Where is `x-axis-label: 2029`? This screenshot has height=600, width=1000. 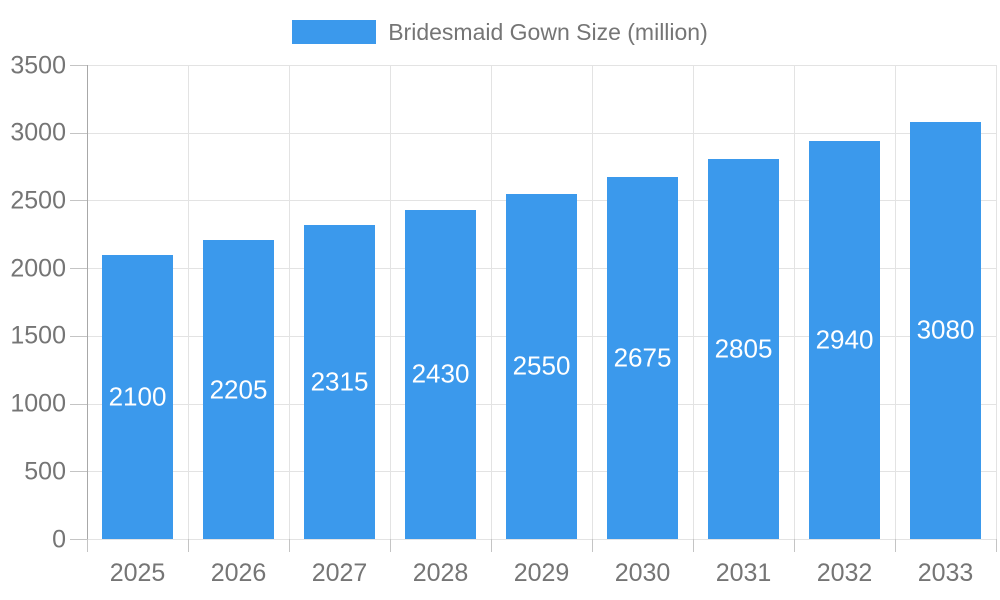 x-axis-label: 2029 is located at coordinates (541, 573).